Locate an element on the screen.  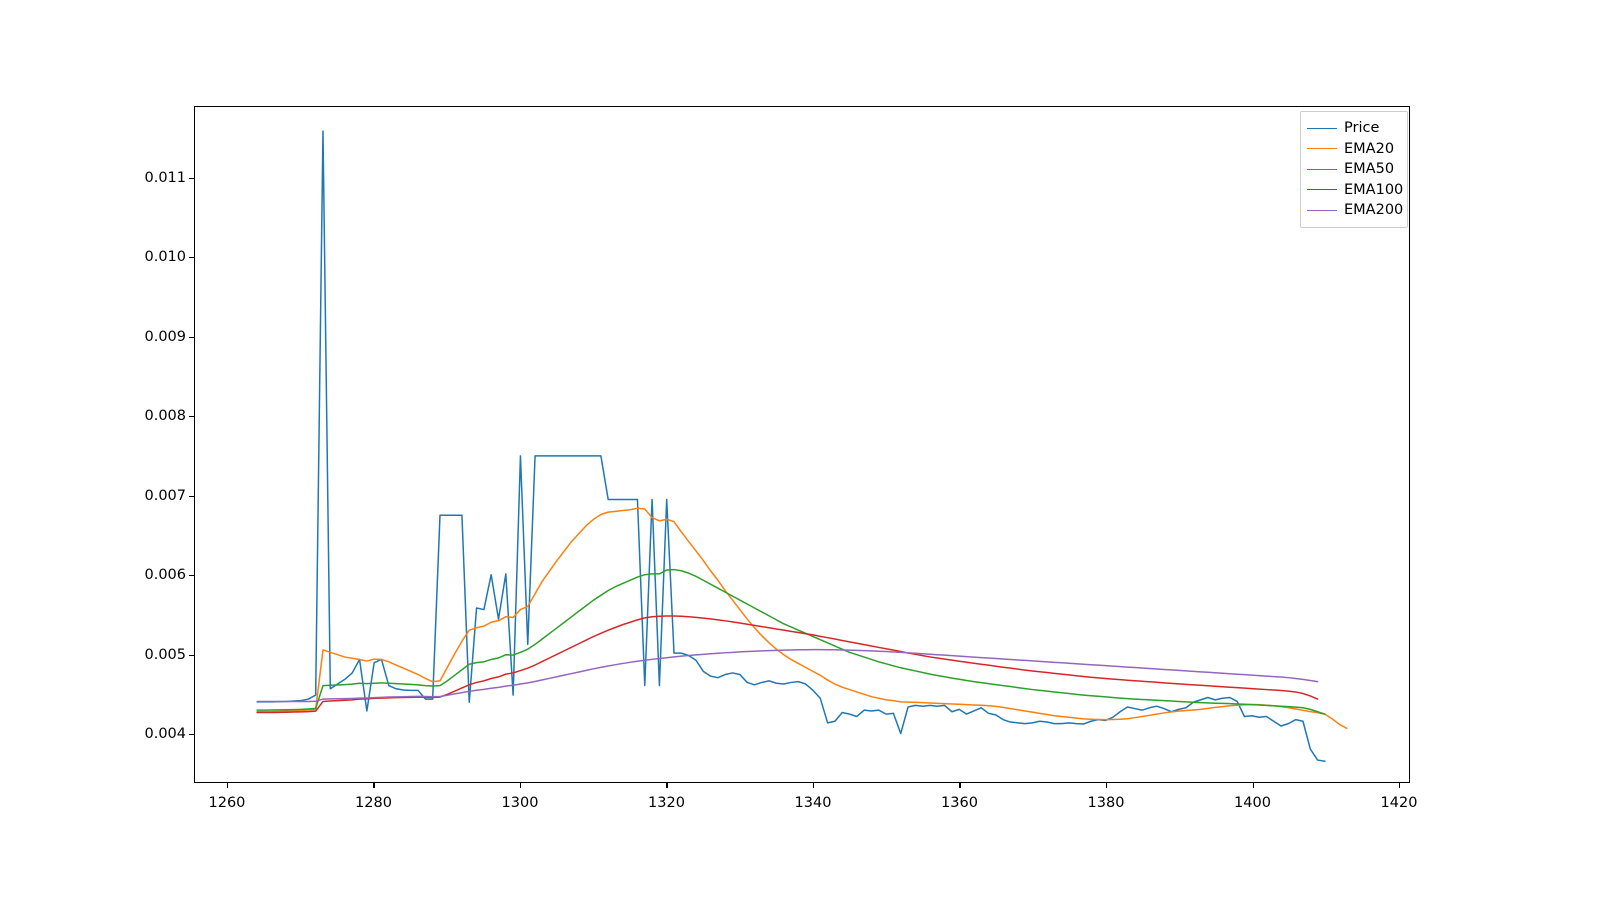
series-line-ema50 is located at coordinates (791, 642).